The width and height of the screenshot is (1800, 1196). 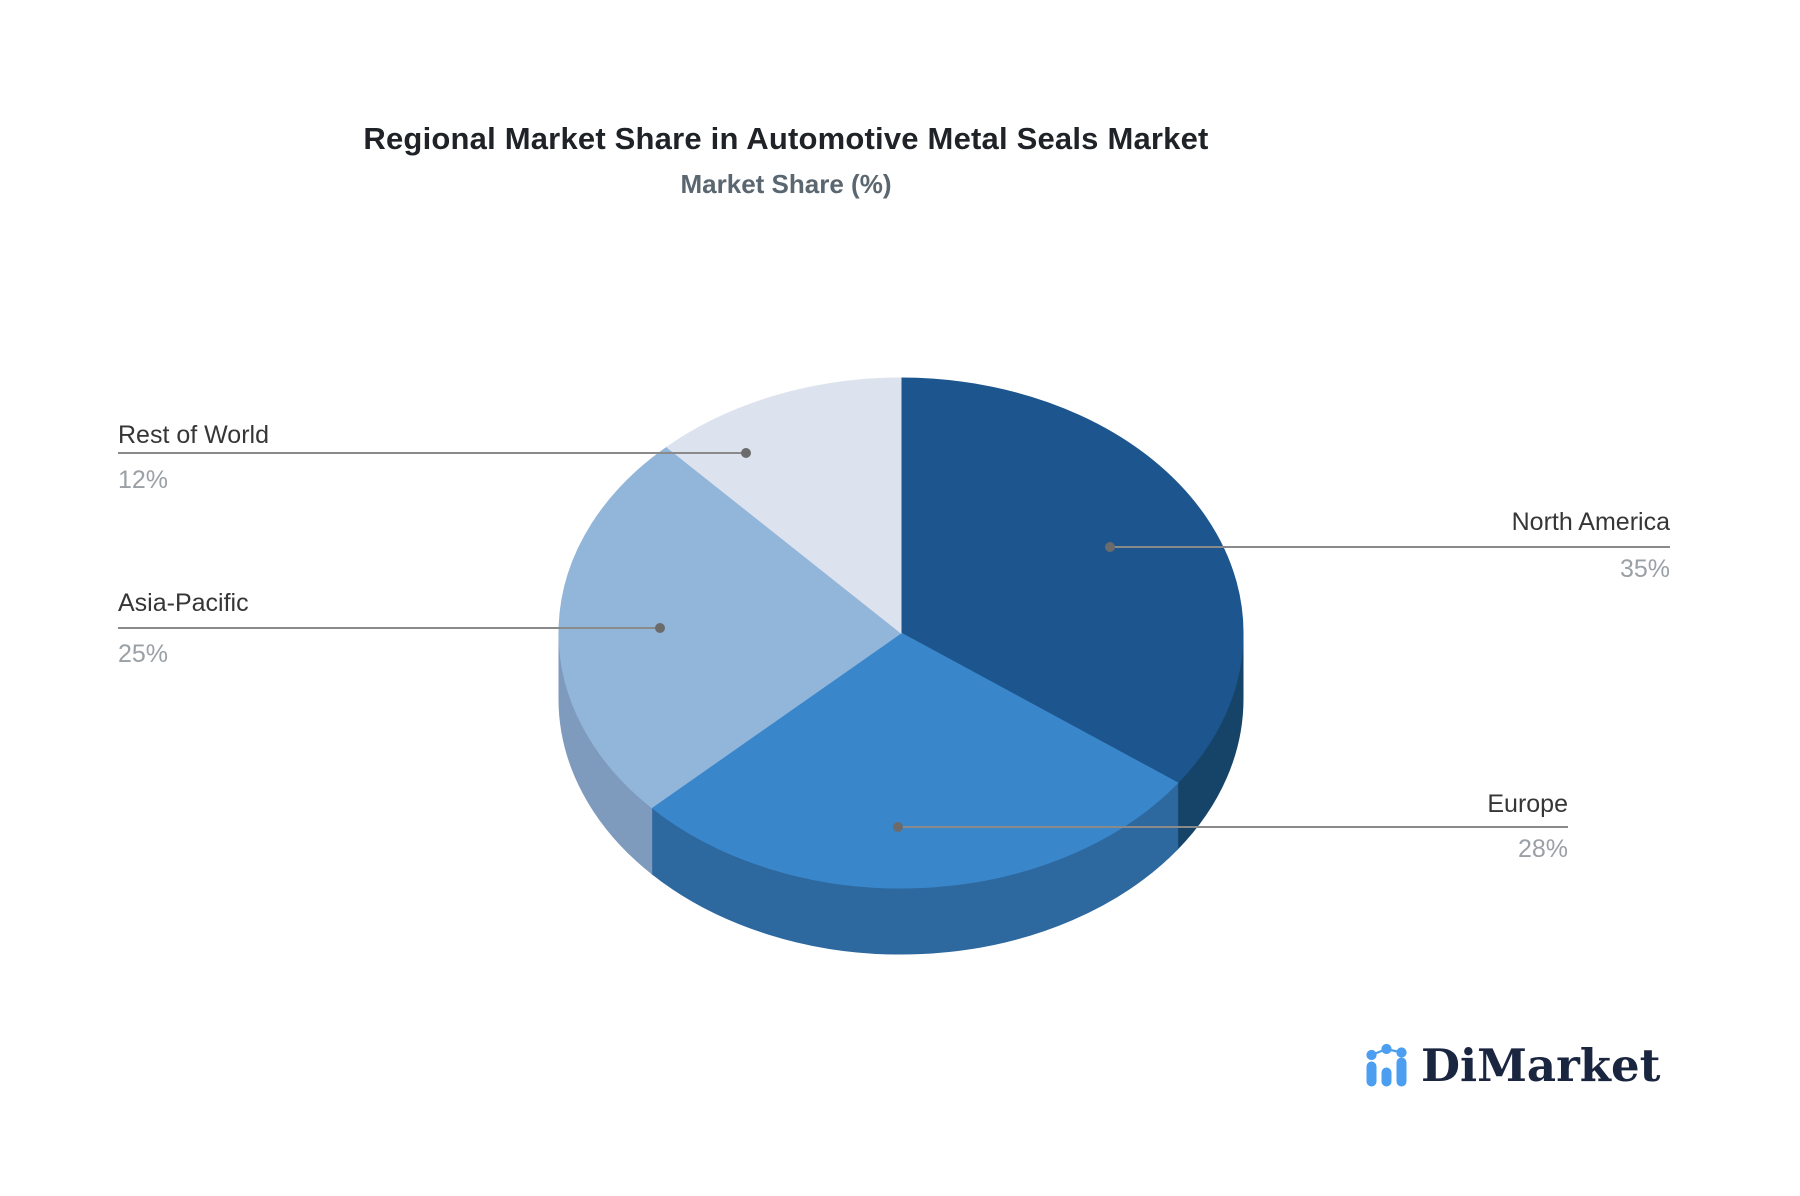 What do you see at coordinates (183, 603) in the screenshot?
I see `callout-label-asia-pacific: Asia-Pacific` at bounding box center [183, 603].